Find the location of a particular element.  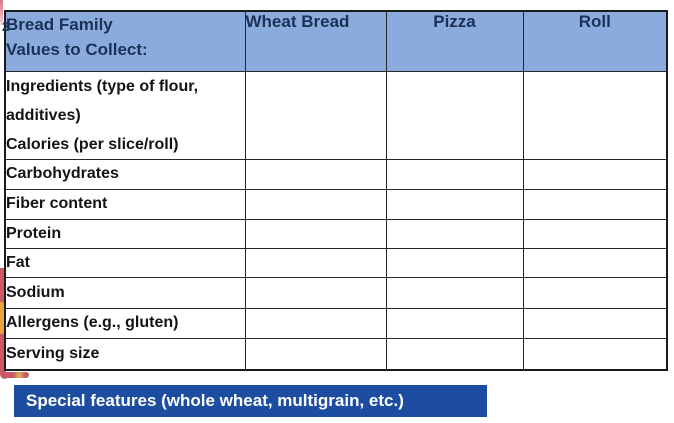

table-row: Sodium is located at coordinates (336, 292).